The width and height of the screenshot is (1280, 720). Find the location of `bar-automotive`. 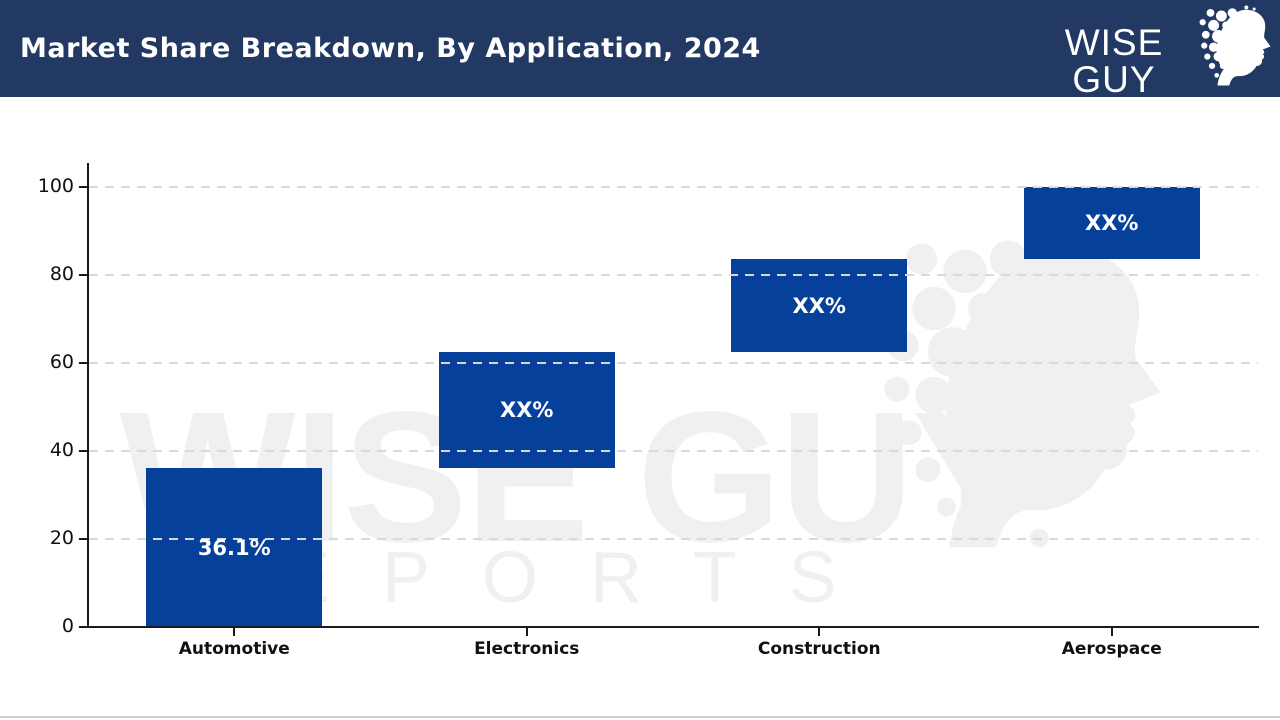

bar-automotive is located at coordinates (234, 547).